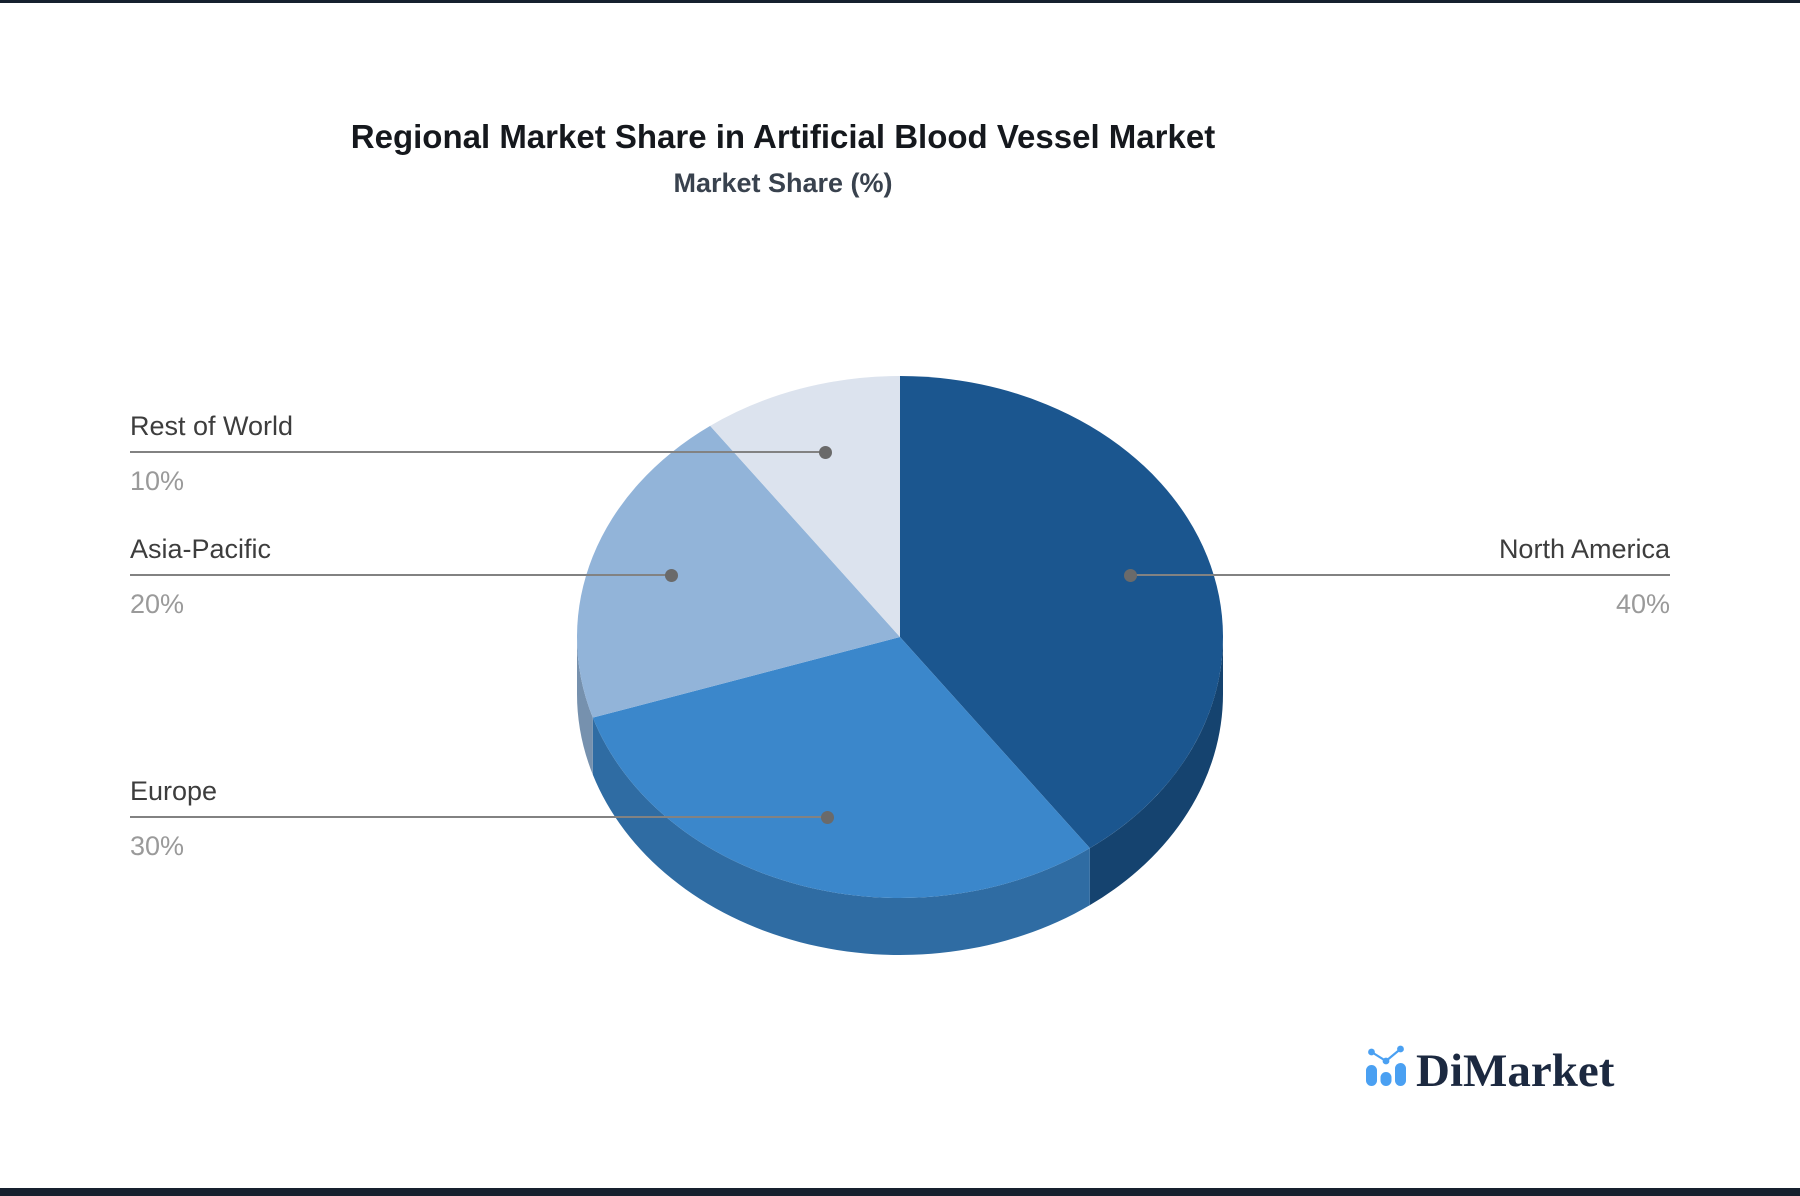 This screenshot has width=1800, height=1196. I want to click on slice-value: 20%, so click(157, 604).